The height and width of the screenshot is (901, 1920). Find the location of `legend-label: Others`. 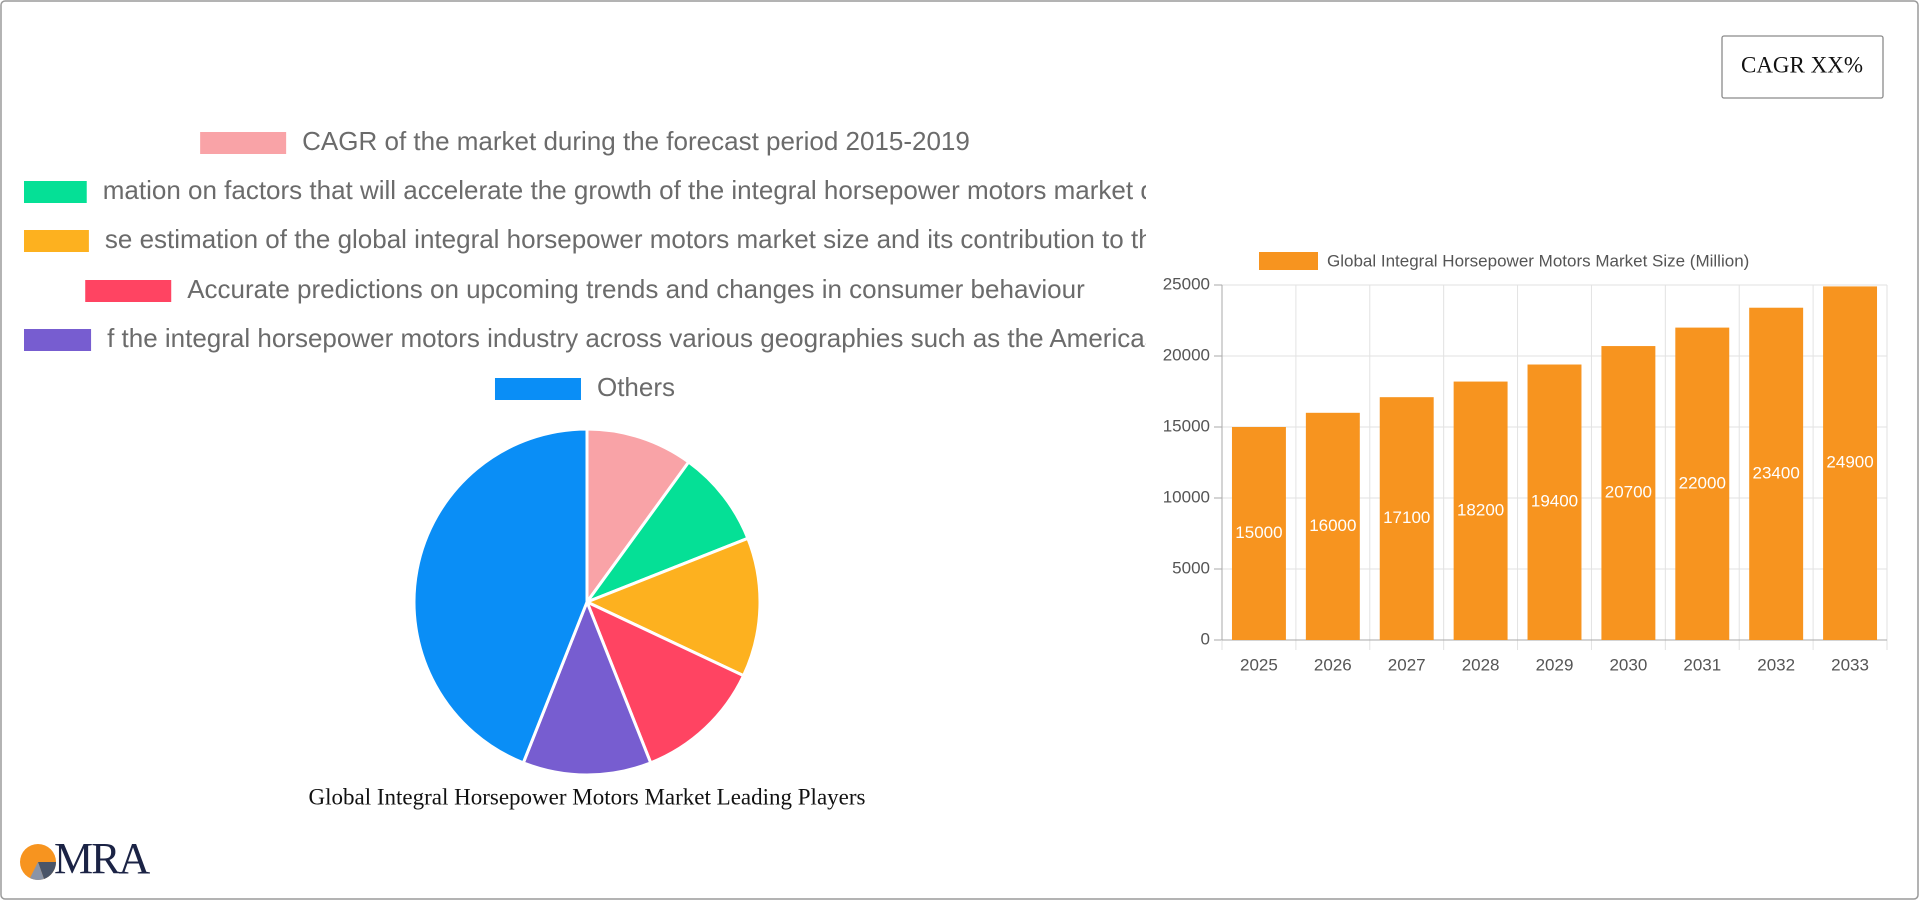

legend-label: Others is located at coordinates (636, 387).